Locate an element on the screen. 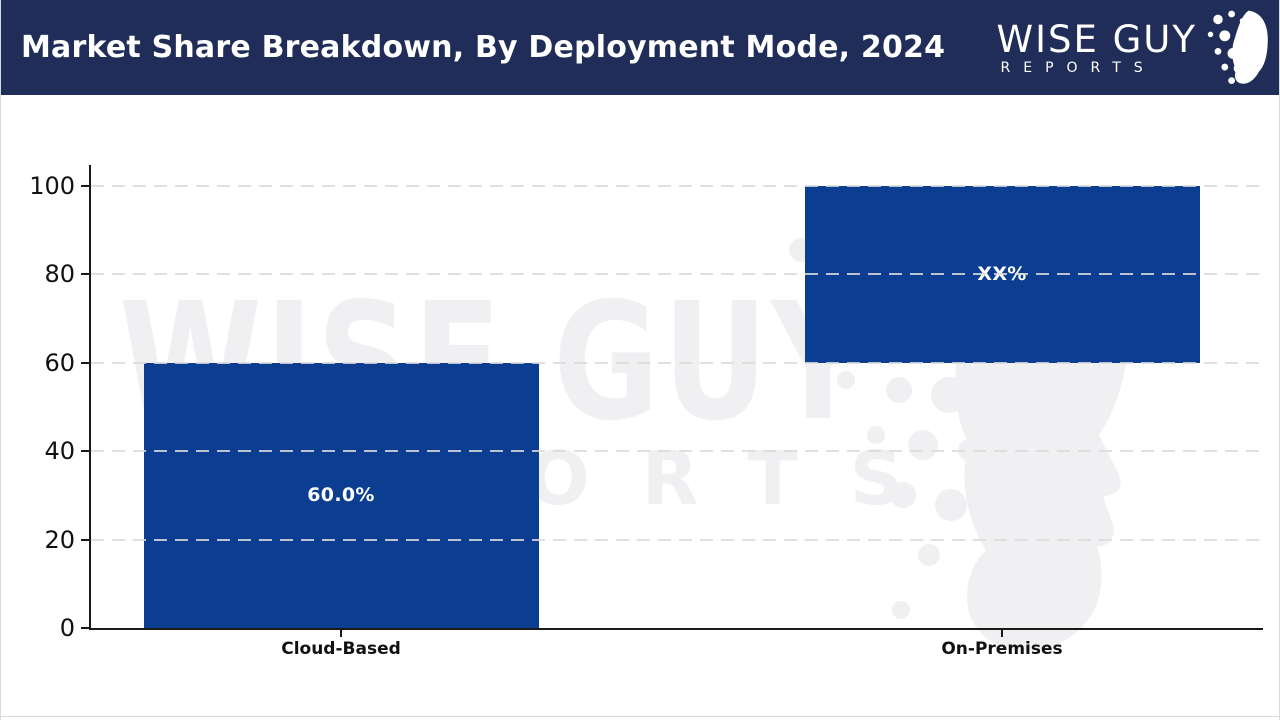  y-tick-label: 40 is located at coordinates (59, 451).